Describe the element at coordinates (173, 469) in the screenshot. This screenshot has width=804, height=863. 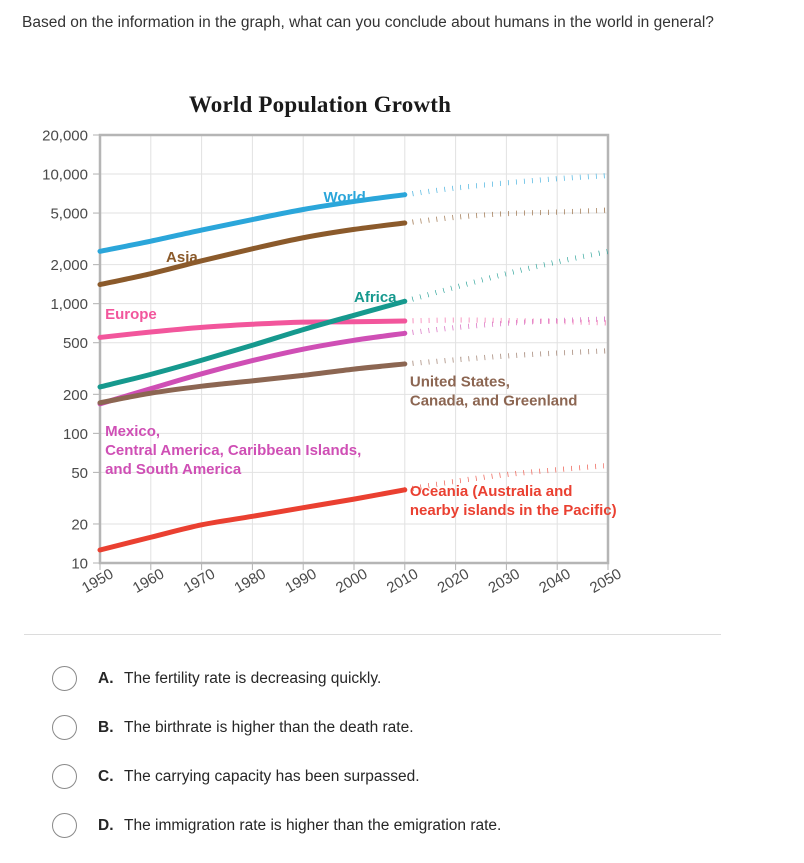
I see `series-label-line: and South America` at that location.